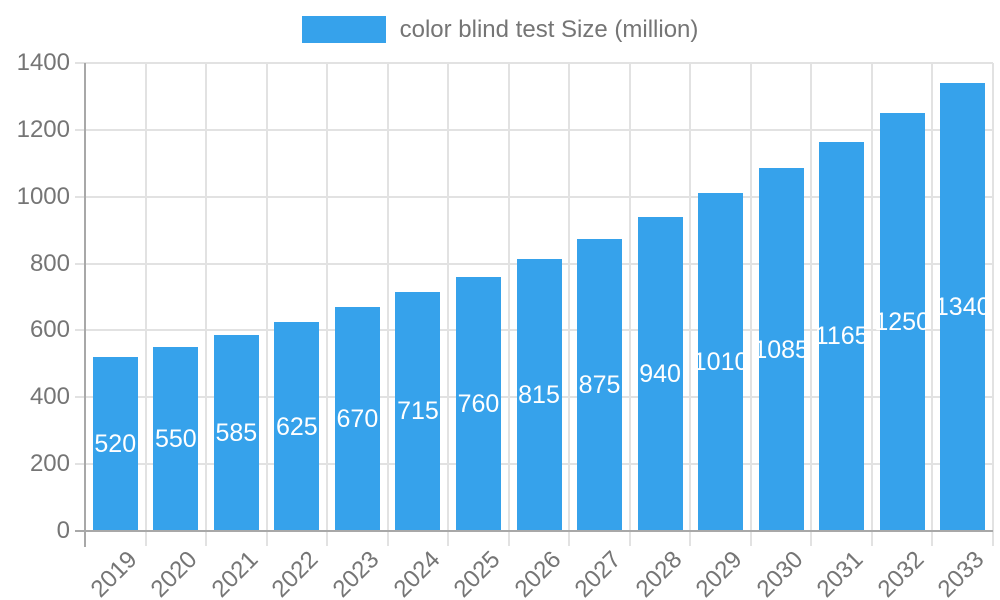 This screenshot has width=1000, height=600. What do you see at coordinates (235, 573) in the screenshot?
I see `x-tick-label: 2021` at bounding box center [235, 573].